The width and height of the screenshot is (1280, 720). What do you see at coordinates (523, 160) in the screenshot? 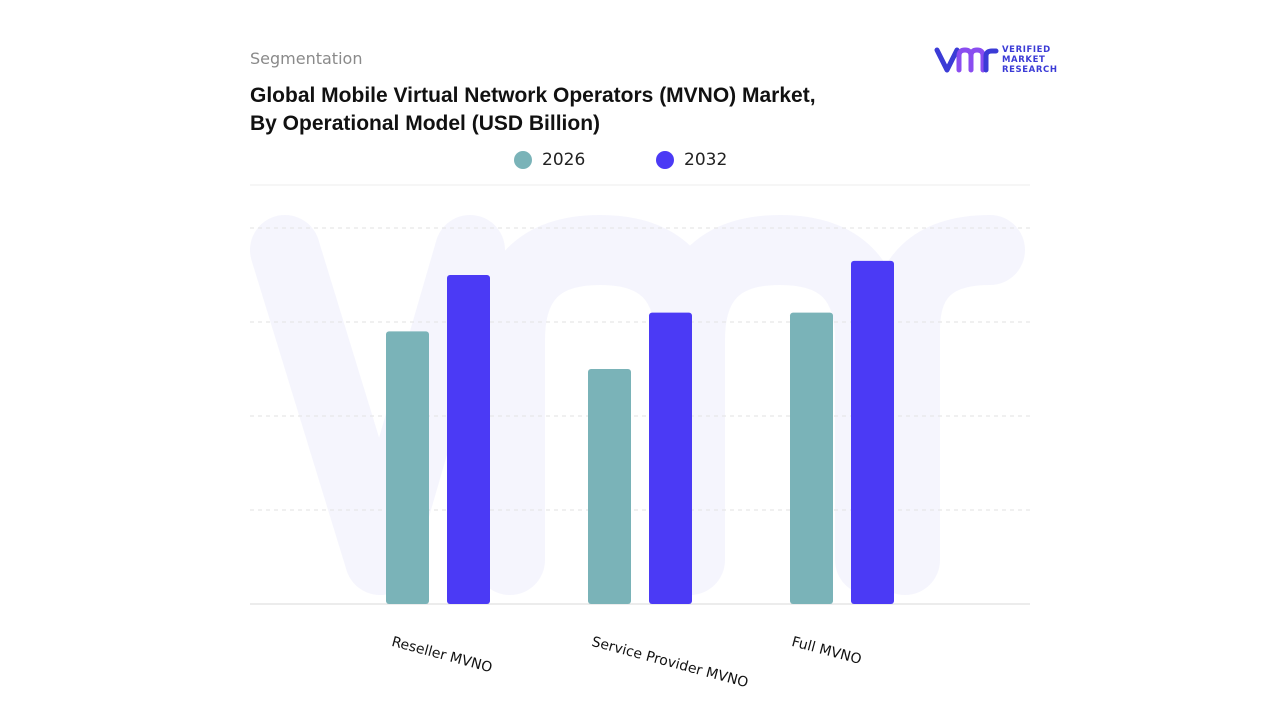
I see `legend-swatch-2026` at bounding box center [523, 160].